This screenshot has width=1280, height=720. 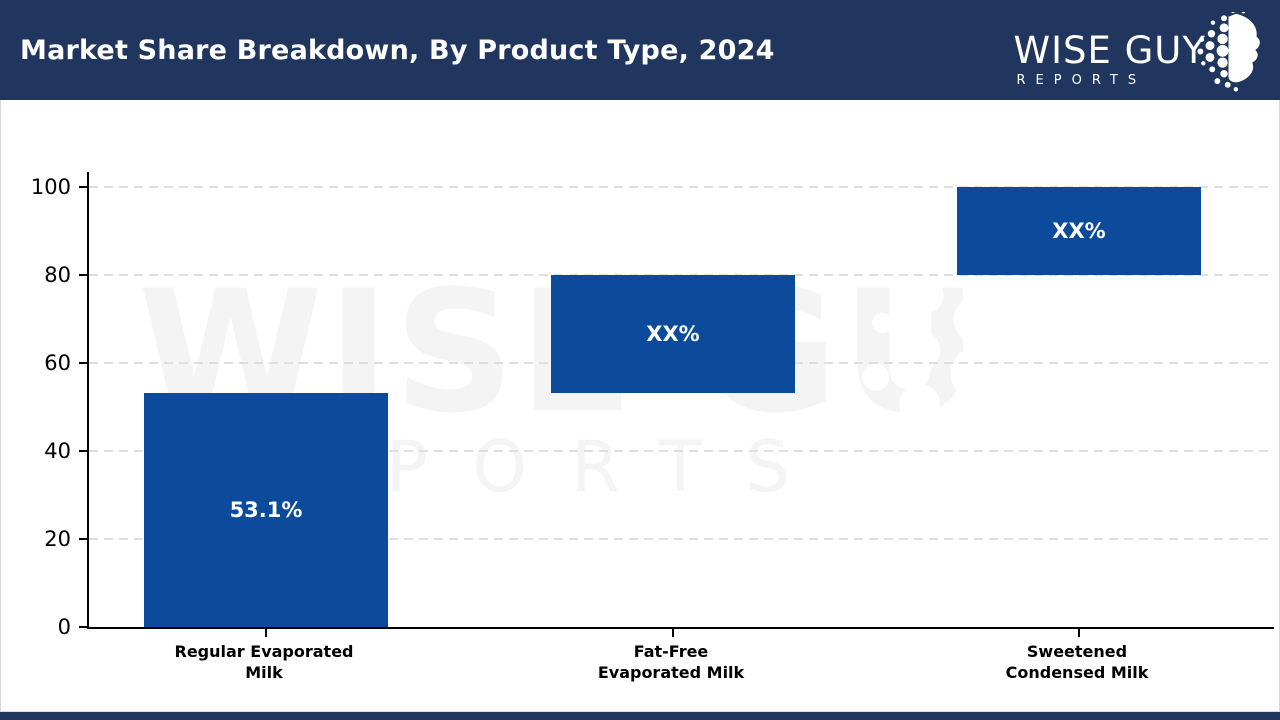 What do you see at coordinates (264, 651) in the screenshot?
I see `x-category-line1: Regular Evaporated` at bounding box center [264, 651].